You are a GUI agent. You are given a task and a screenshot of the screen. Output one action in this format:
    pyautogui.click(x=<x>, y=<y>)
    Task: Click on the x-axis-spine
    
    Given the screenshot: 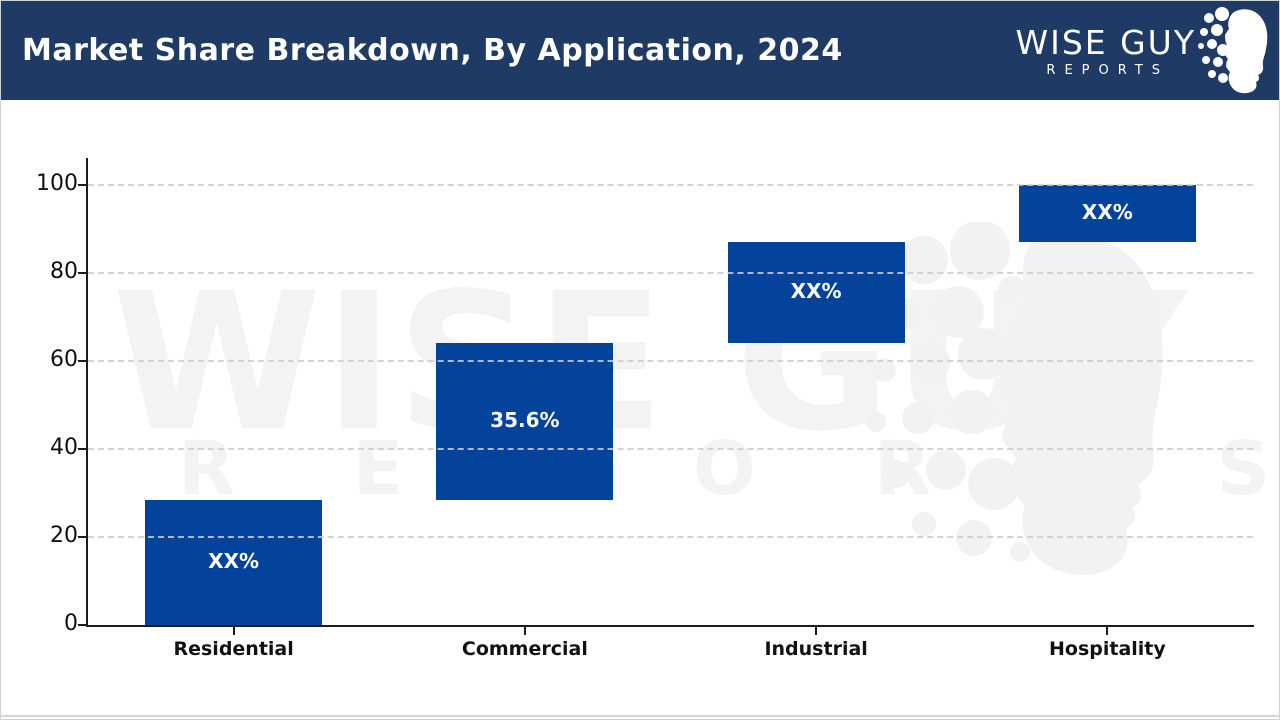 What is the action you would take?
    pyautogui.click(x=670, y=626)
    